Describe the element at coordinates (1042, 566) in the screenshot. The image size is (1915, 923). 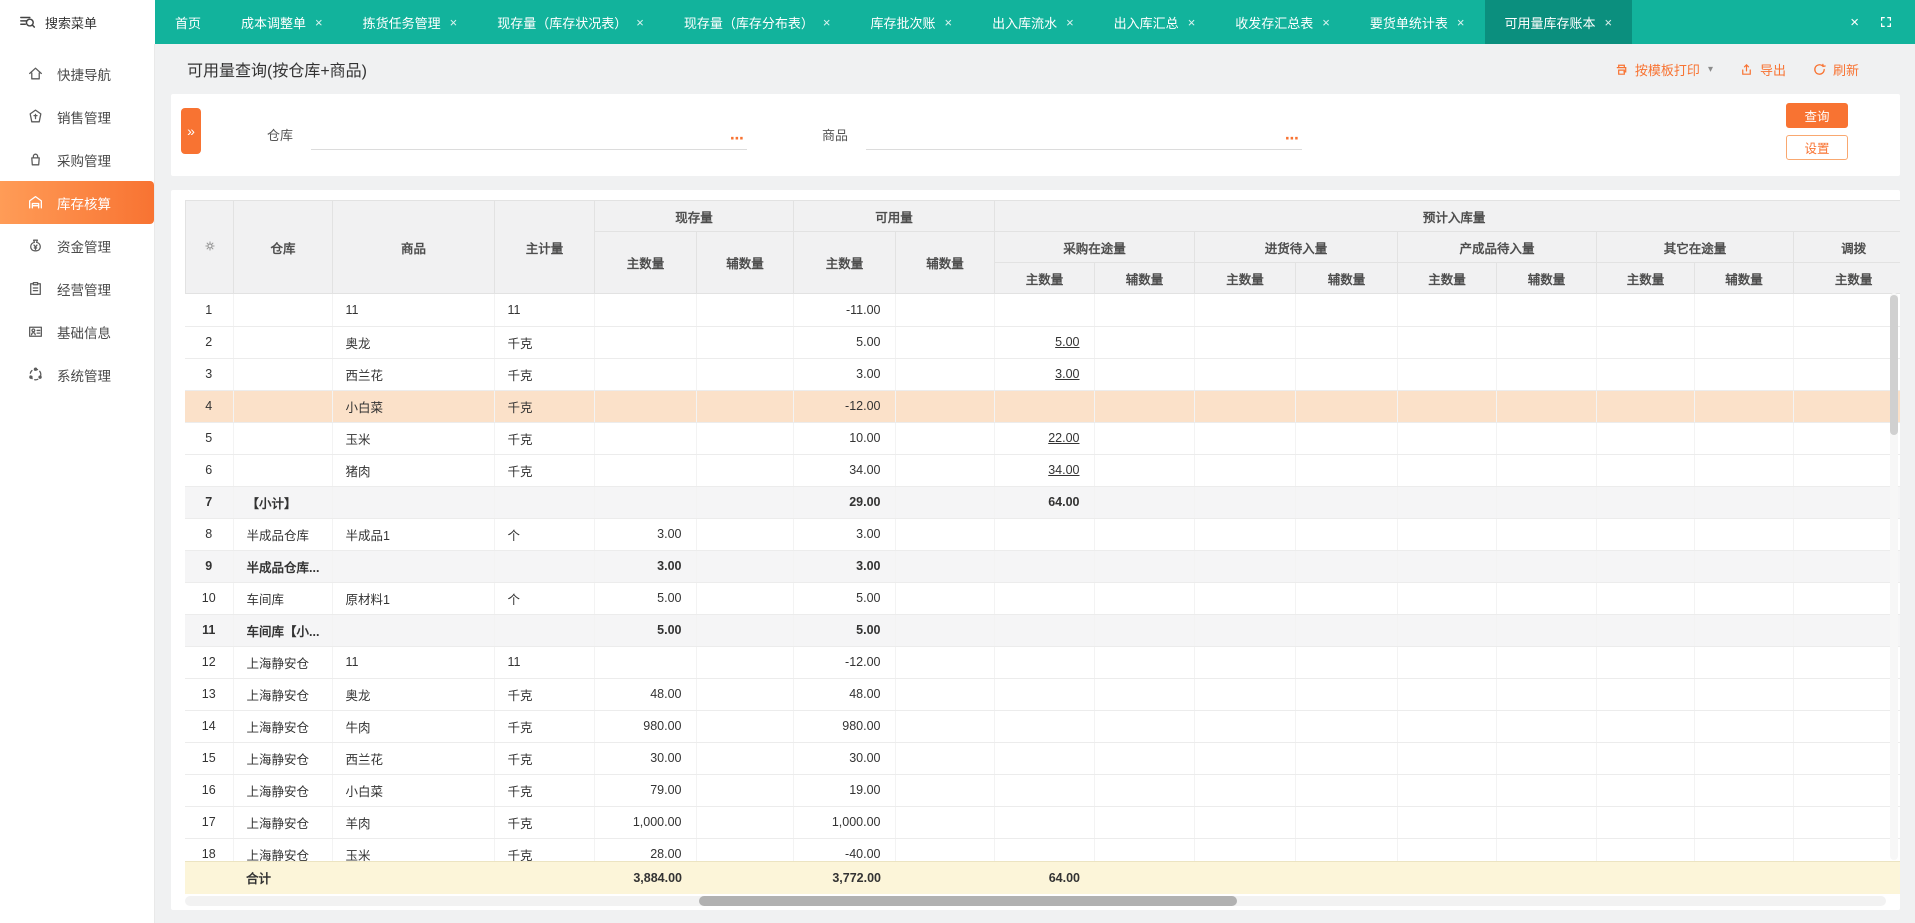
I see `table-row: 9 半成品仓库... 3.00 3.00` at that location.